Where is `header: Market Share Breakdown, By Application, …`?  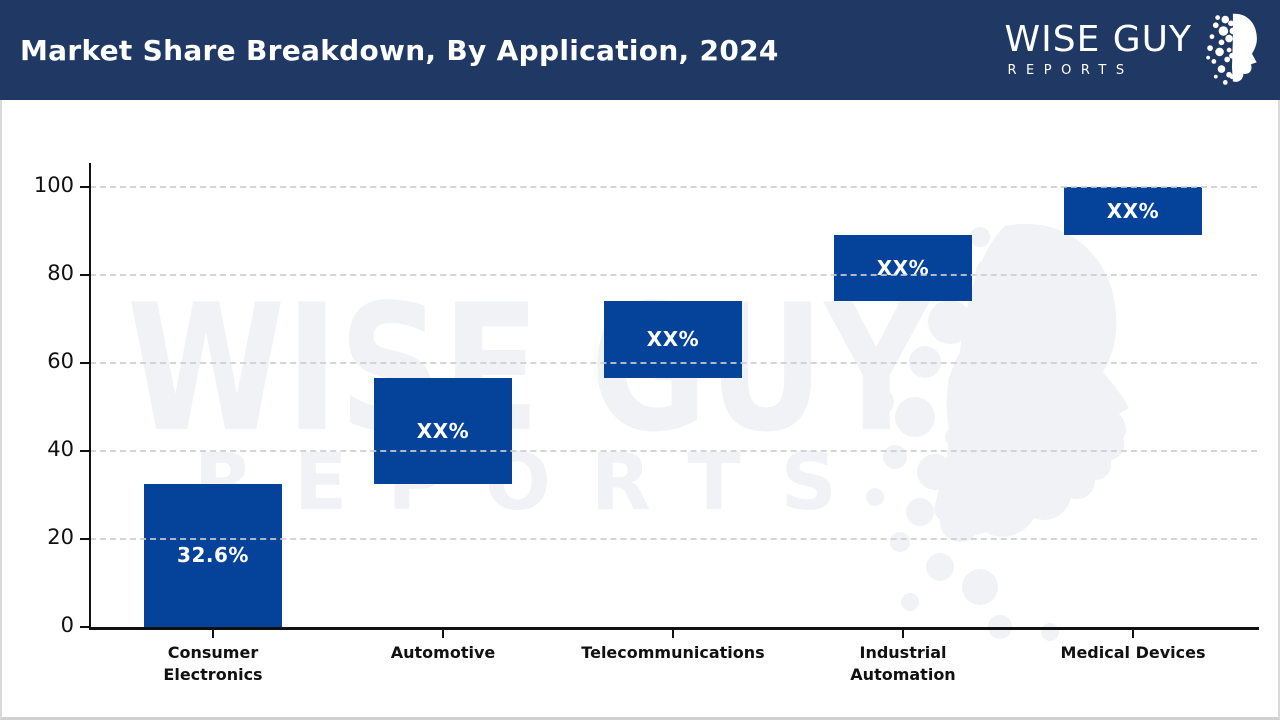
header: Market Share Breakdown, By Application, … is located at coordinates (640, 50).